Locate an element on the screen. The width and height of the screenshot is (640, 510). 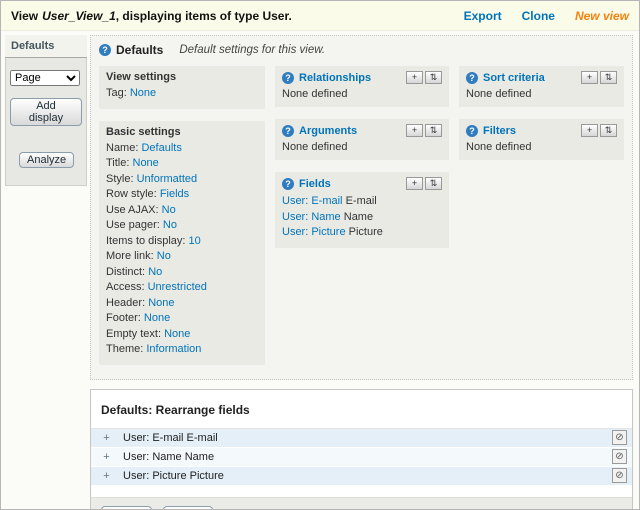
analyze-button: Analyze is located at coordinates (47, 160).